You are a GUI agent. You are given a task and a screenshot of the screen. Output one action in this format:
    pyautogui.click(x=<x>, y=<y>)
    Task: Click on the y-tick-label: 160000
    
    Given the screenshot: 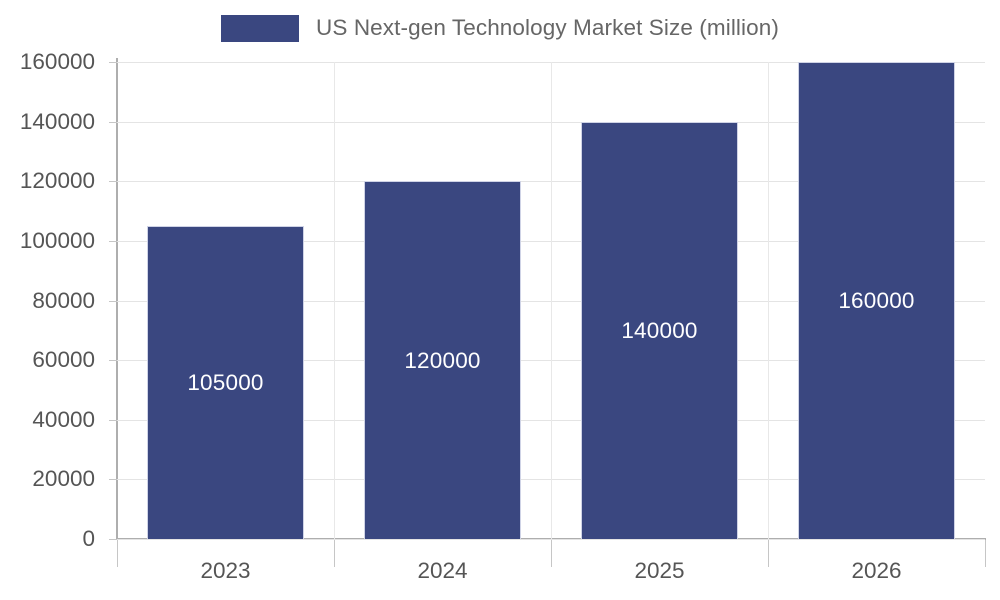 What is the action you would take?
    pyautogui.click(x=57, y=61)
    